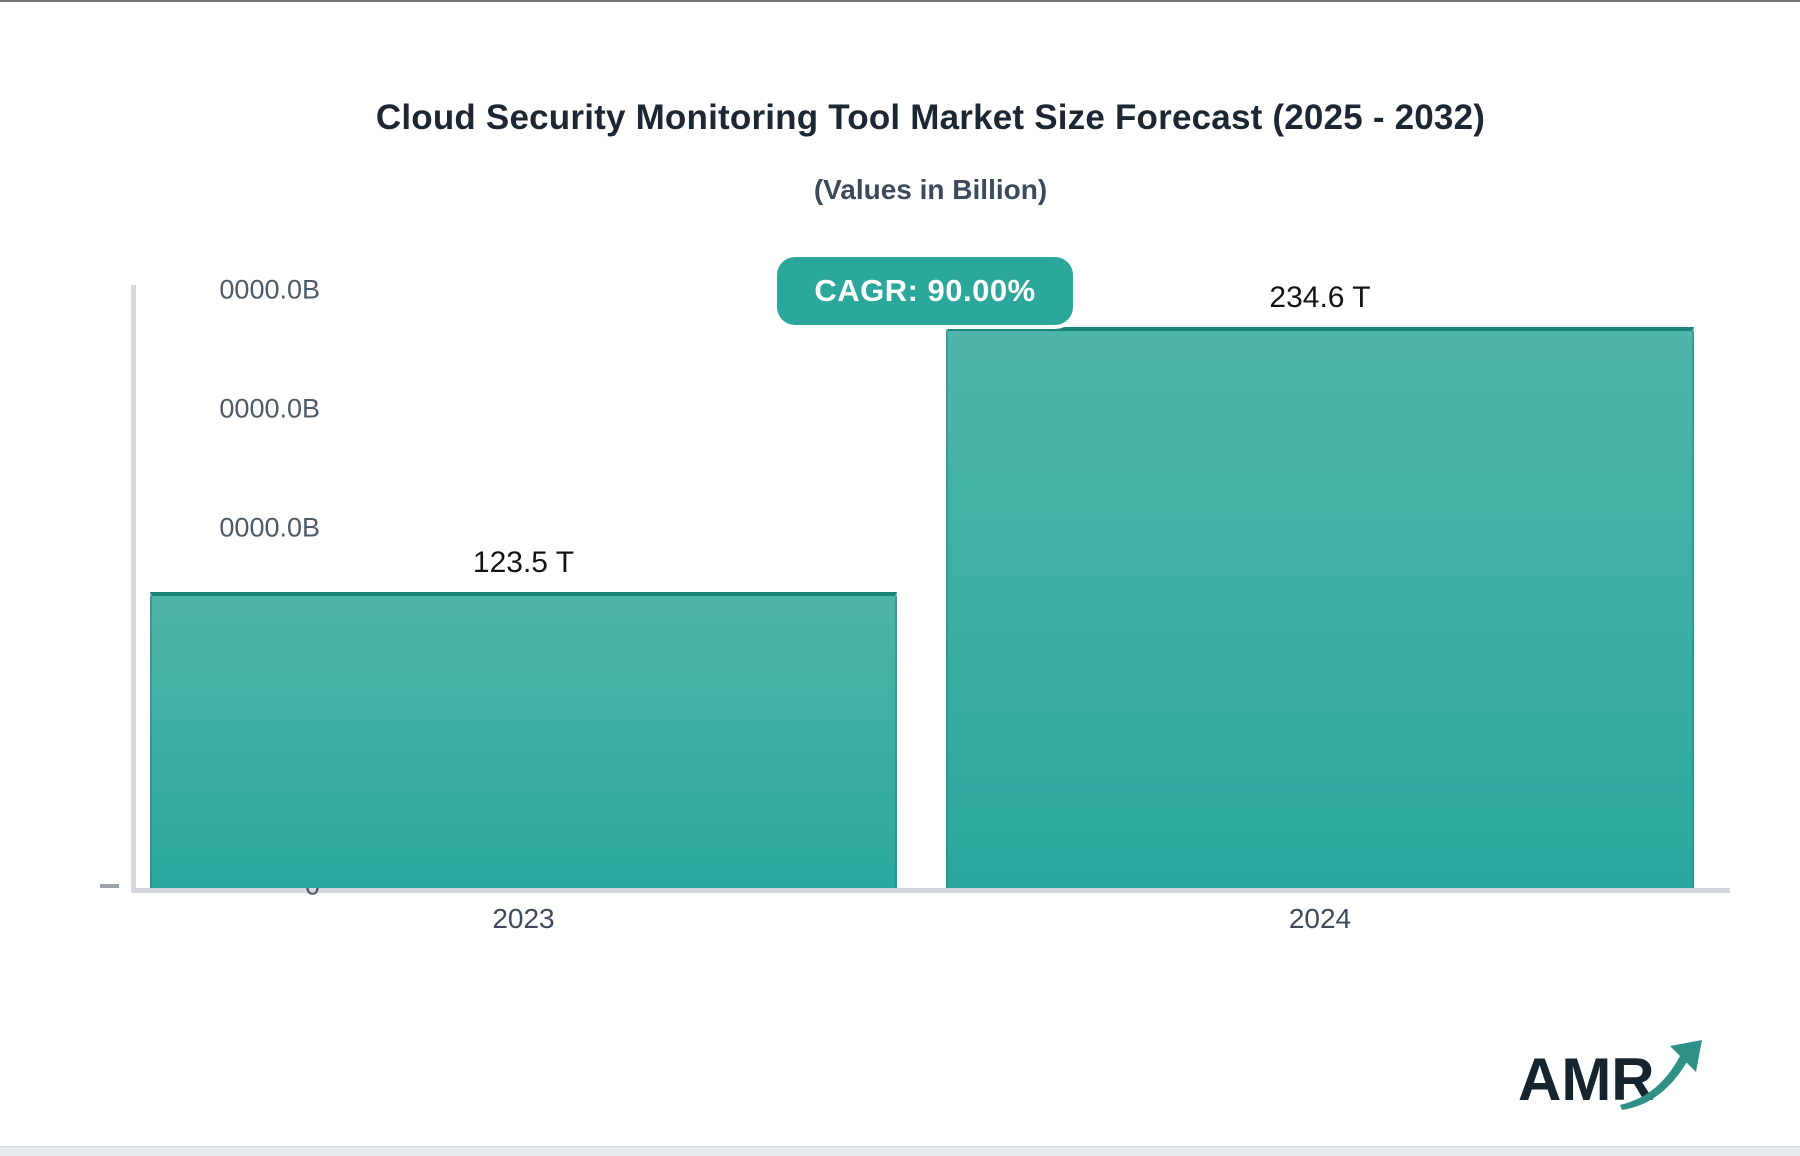 The image size is (1800, 1156). What do you see at coordinates (109, 886) in the screenshot?
I see `y-tick-dash` at bounding box center [109, 886].